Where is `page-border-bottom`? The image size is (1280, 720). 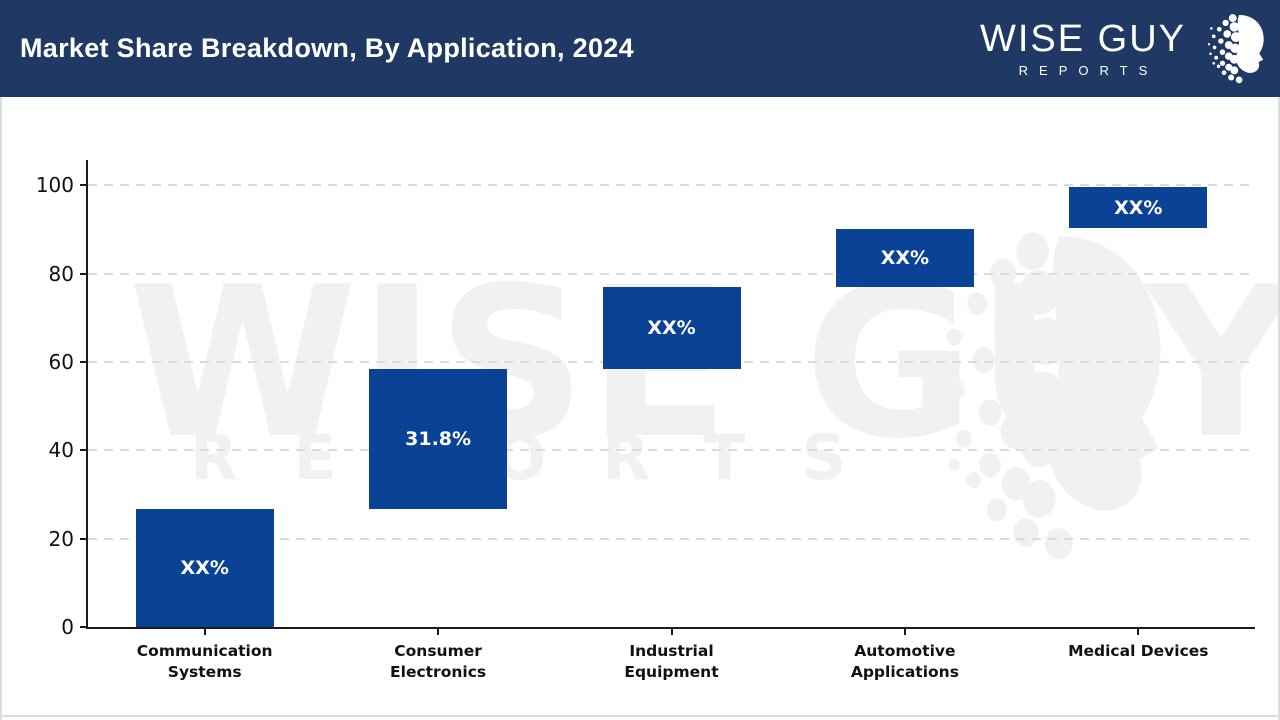 page-border-bottom is located at coordinates (640, 716).